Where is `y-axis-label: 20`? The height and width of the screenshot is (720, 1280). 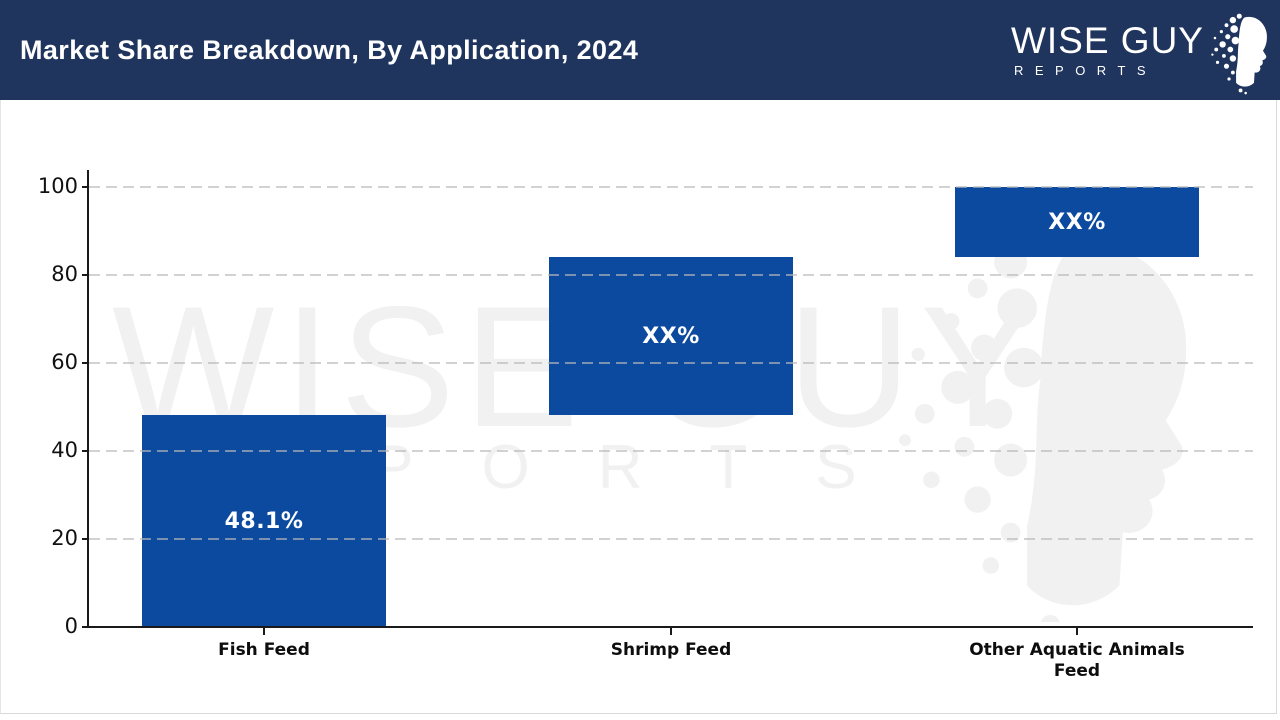
y-axis-label: 20 is located at coordinates (64, 538).